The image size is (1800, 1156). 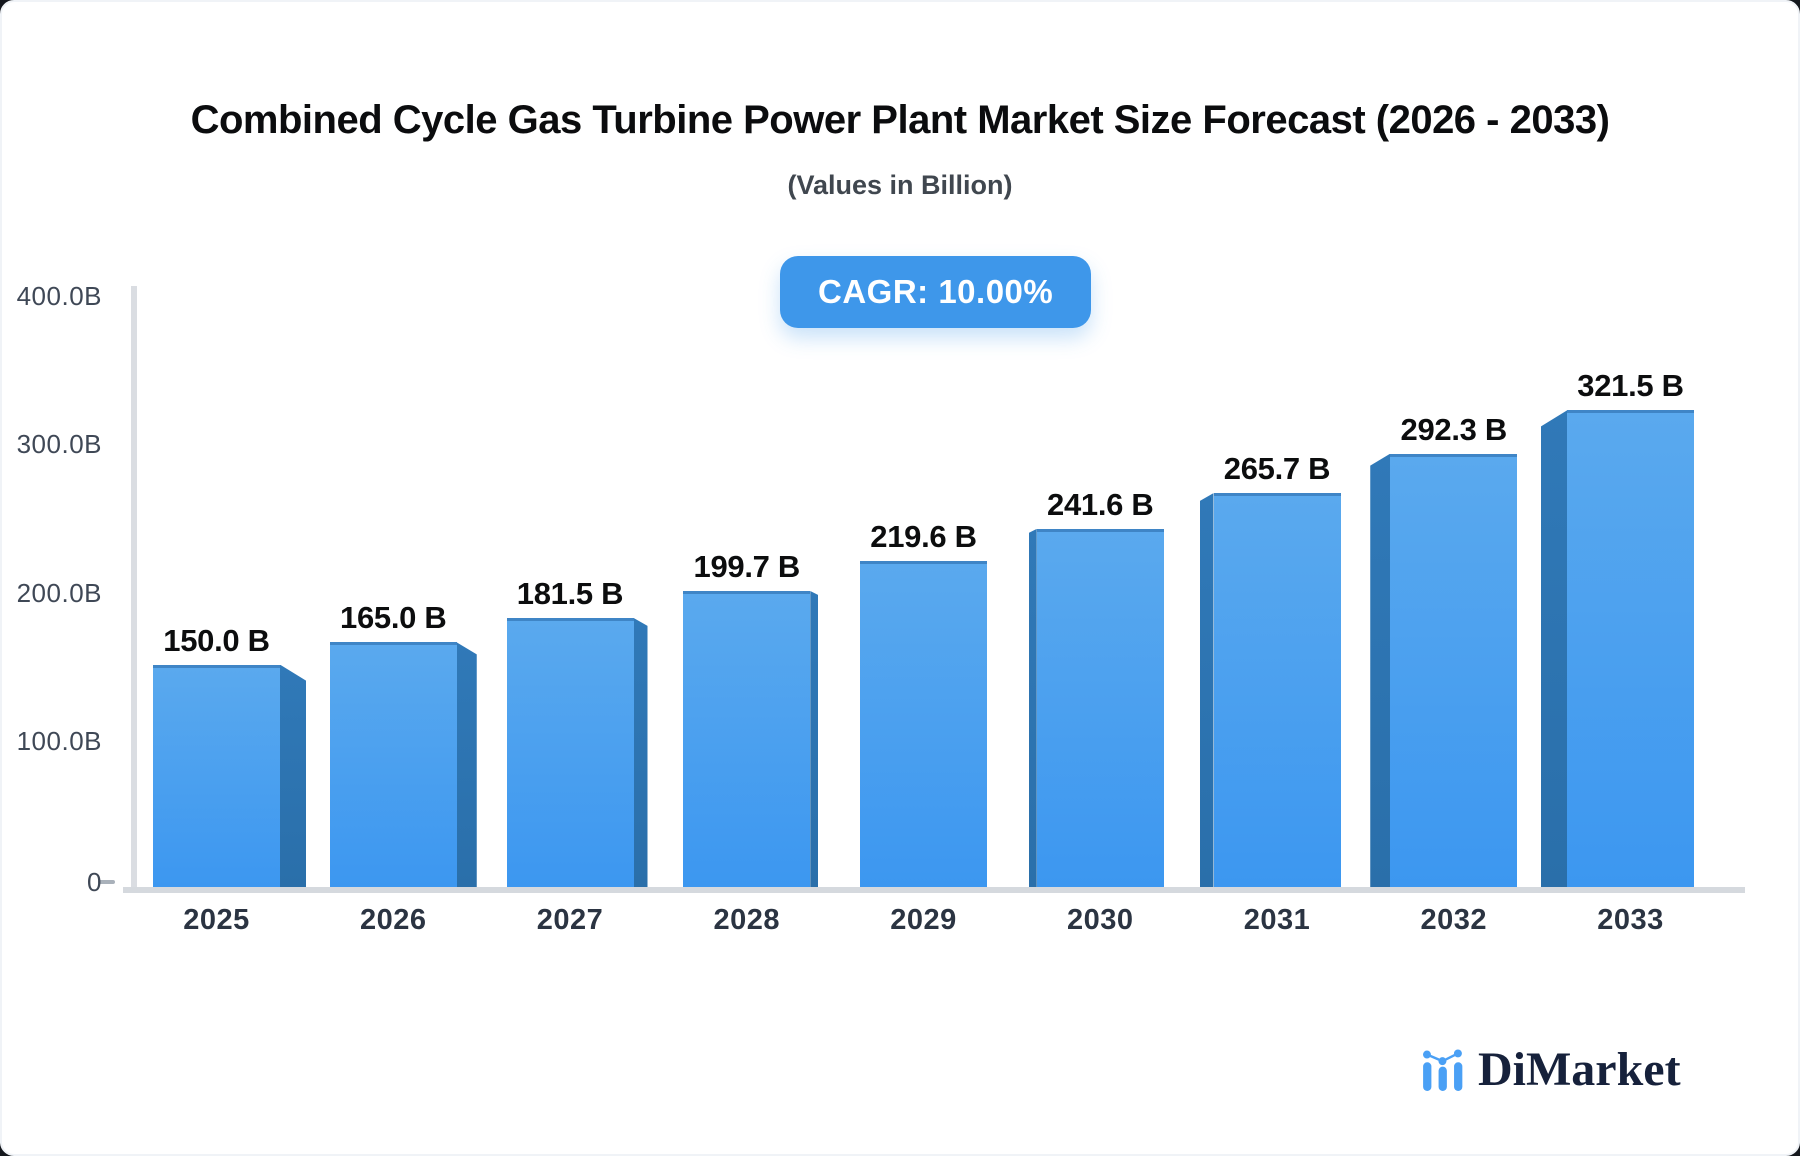 What do you see at coordinates (1454, 429) in the screenshot?
I see `bar-value-label: 292.3 B` at bounding box center [1454, 429].